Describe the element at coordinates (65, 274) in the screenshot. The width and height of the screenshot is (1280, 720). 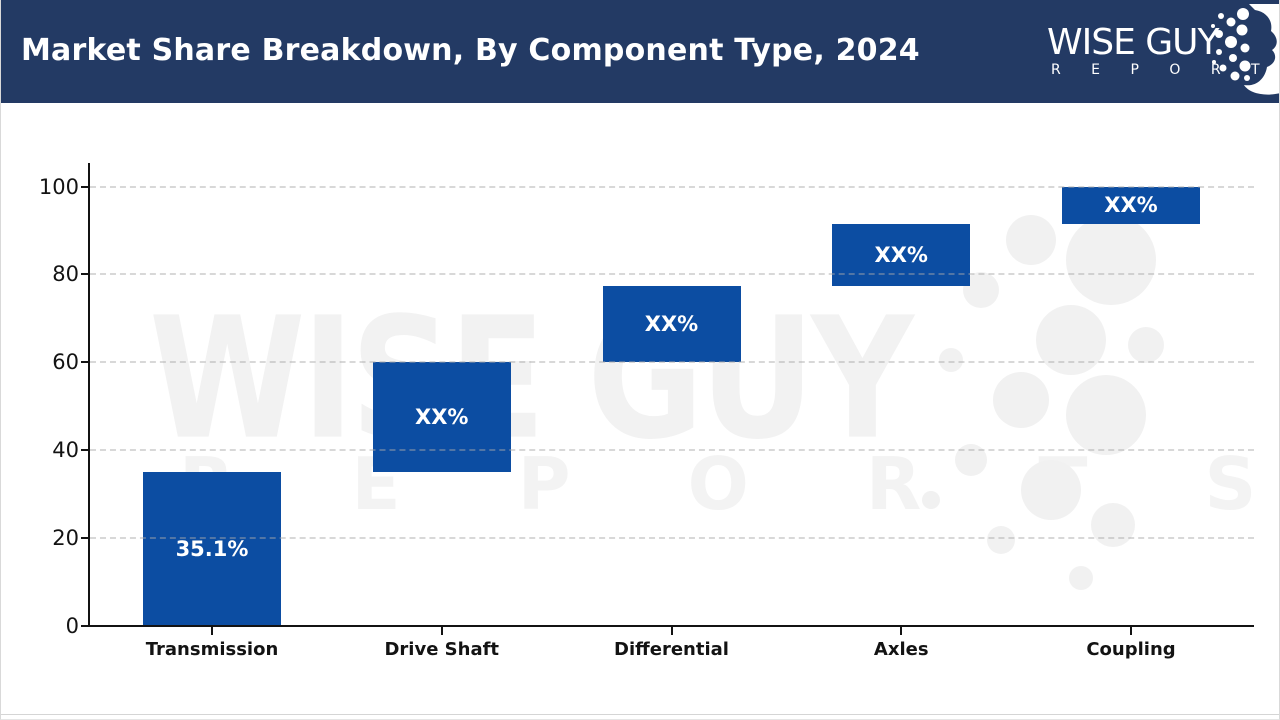
I see `y-tick-label-80: 80` at that location.